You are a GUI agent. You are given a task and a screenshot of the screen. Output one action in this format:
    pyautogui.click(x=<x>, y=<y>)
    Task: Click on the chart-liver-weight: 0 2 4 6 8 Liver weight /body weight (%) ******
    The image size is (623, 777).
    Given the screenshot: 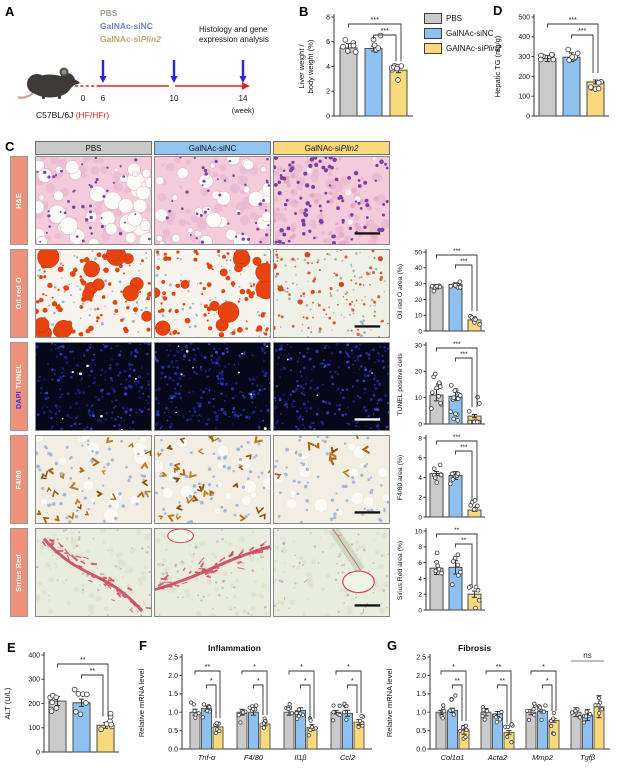 What is the action you would take?
    pyautogui.click(x=363, y=73)
    